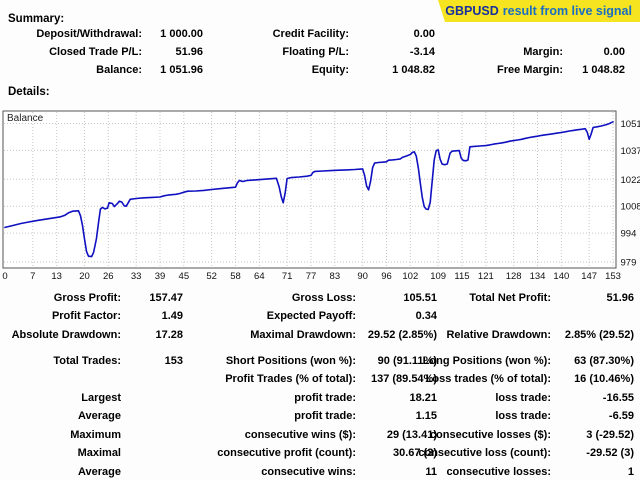  What do you see at coordinates (184, 276) in the screenshot?
I see `x-axis-tick-label: 45` at bounding box center [184, 276].